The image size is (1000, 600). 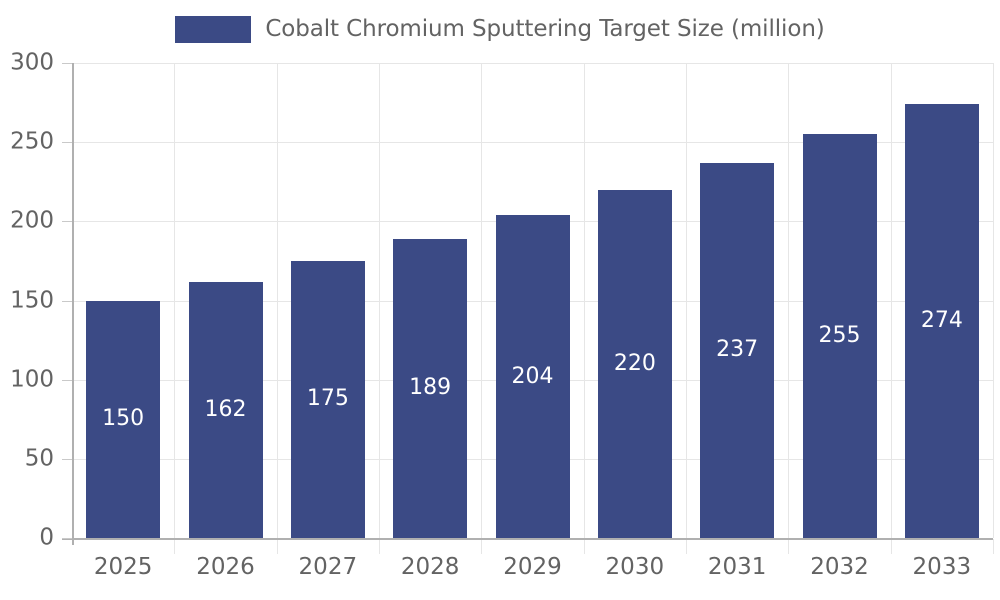 I want to click on y-axis-tick-label: 300, so click(x=32, y=62).